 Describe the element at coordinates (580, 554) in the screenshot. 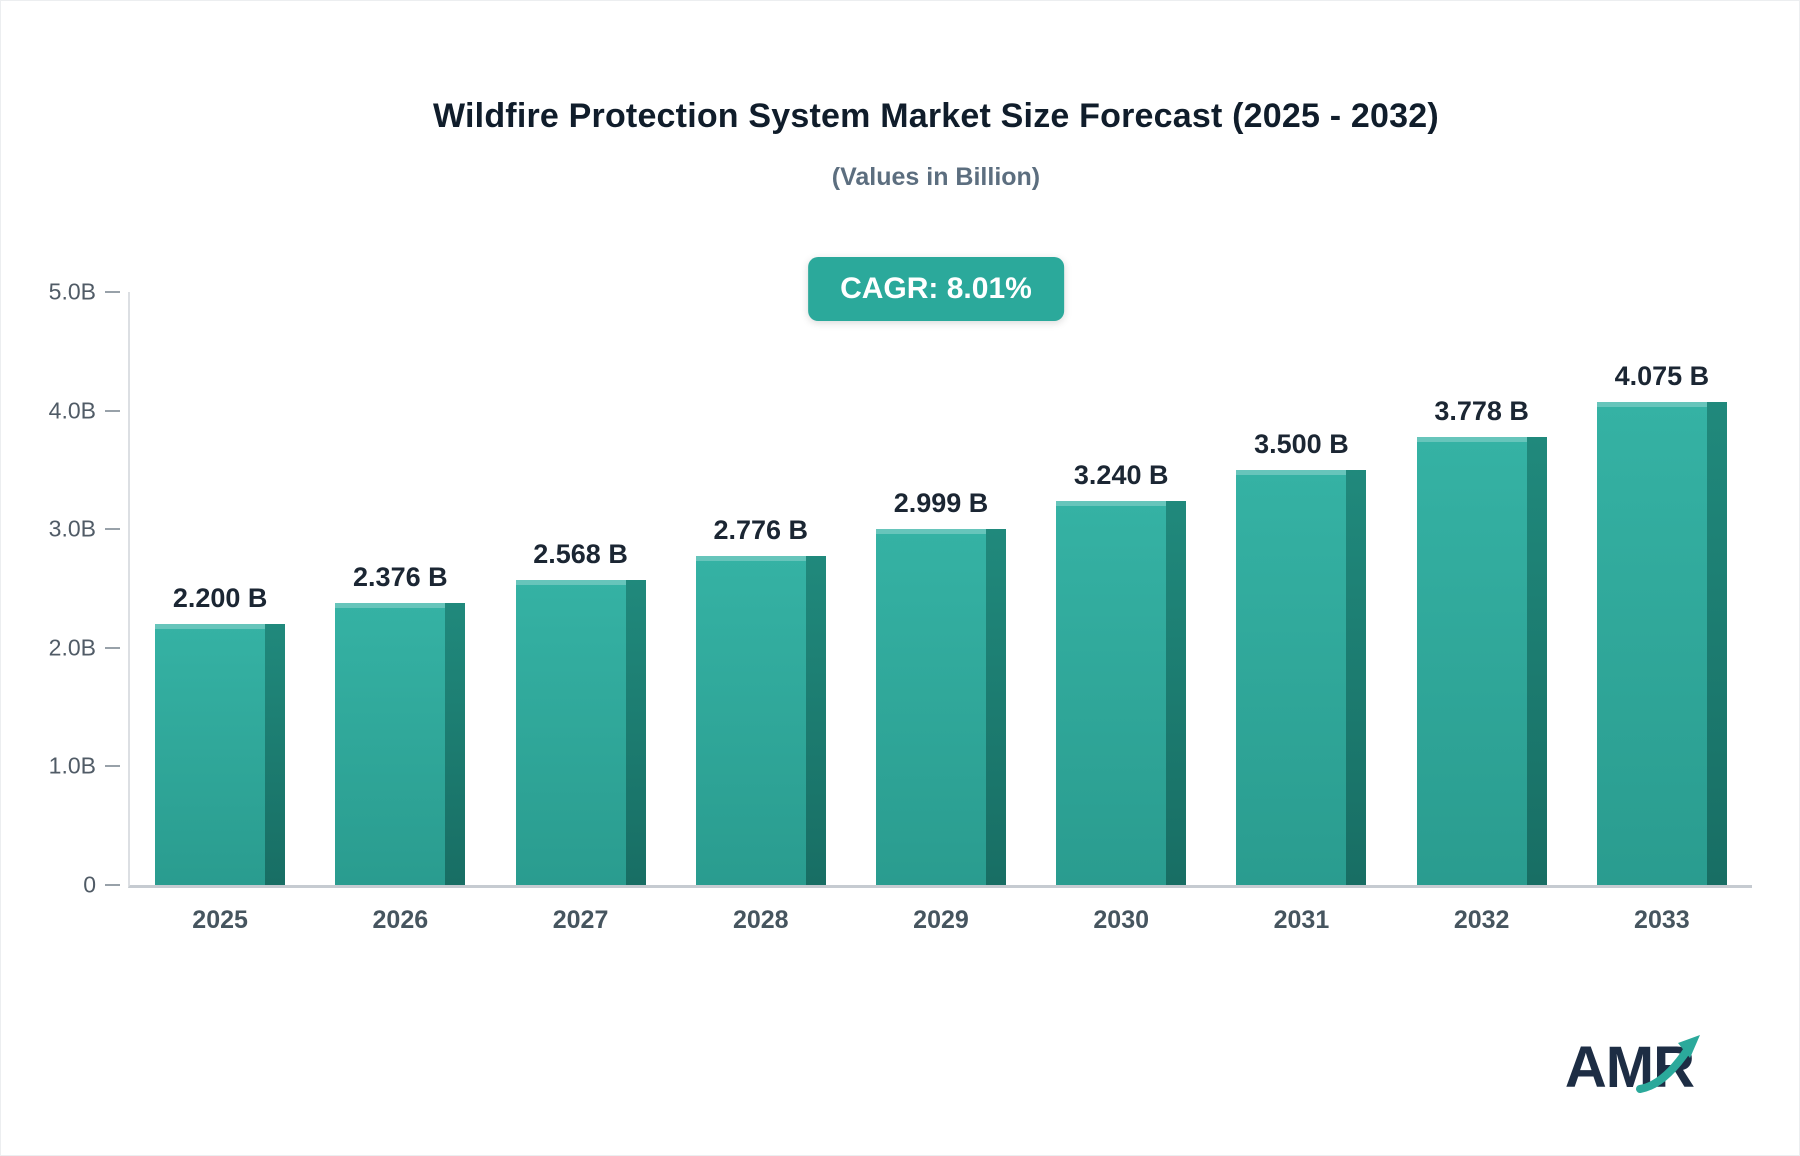

I see `bar-value-label: 2.568 B` at that location.